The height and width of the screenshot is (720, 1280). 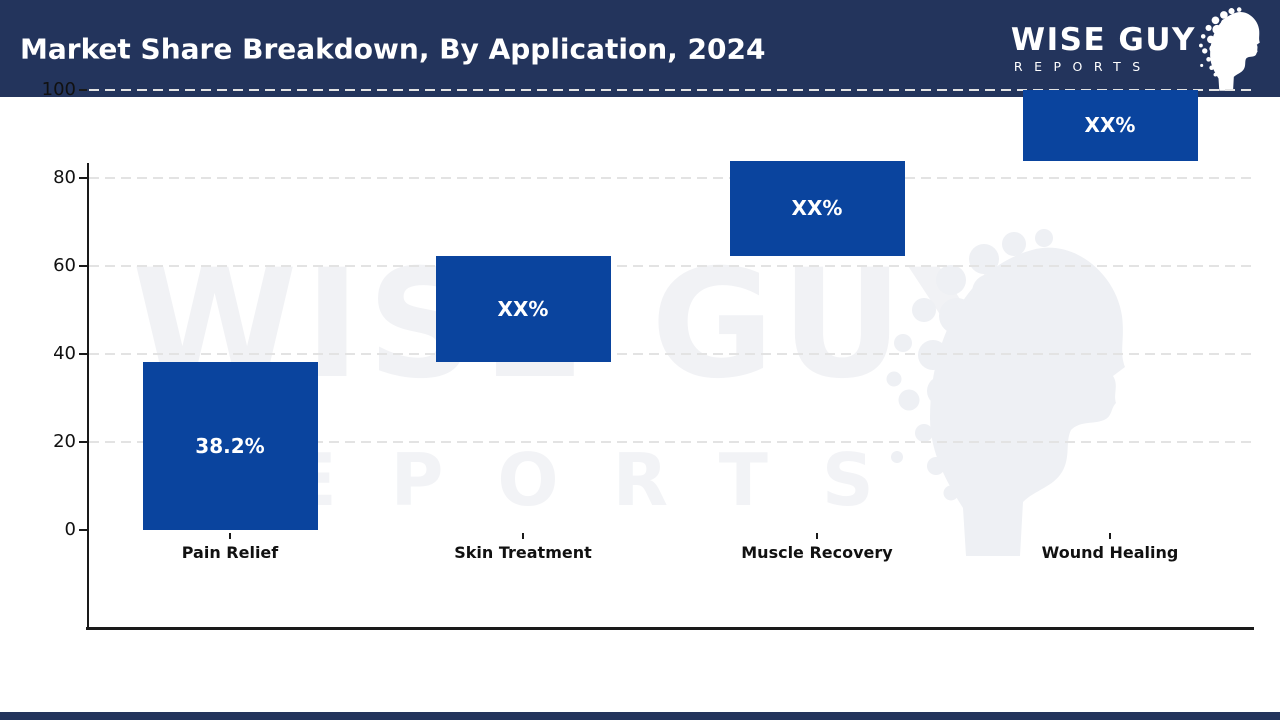 What do you see at coordinates (64, 177) in the screenshot?
I see `y-tick-label: 80` at bounding box center [64, 177].